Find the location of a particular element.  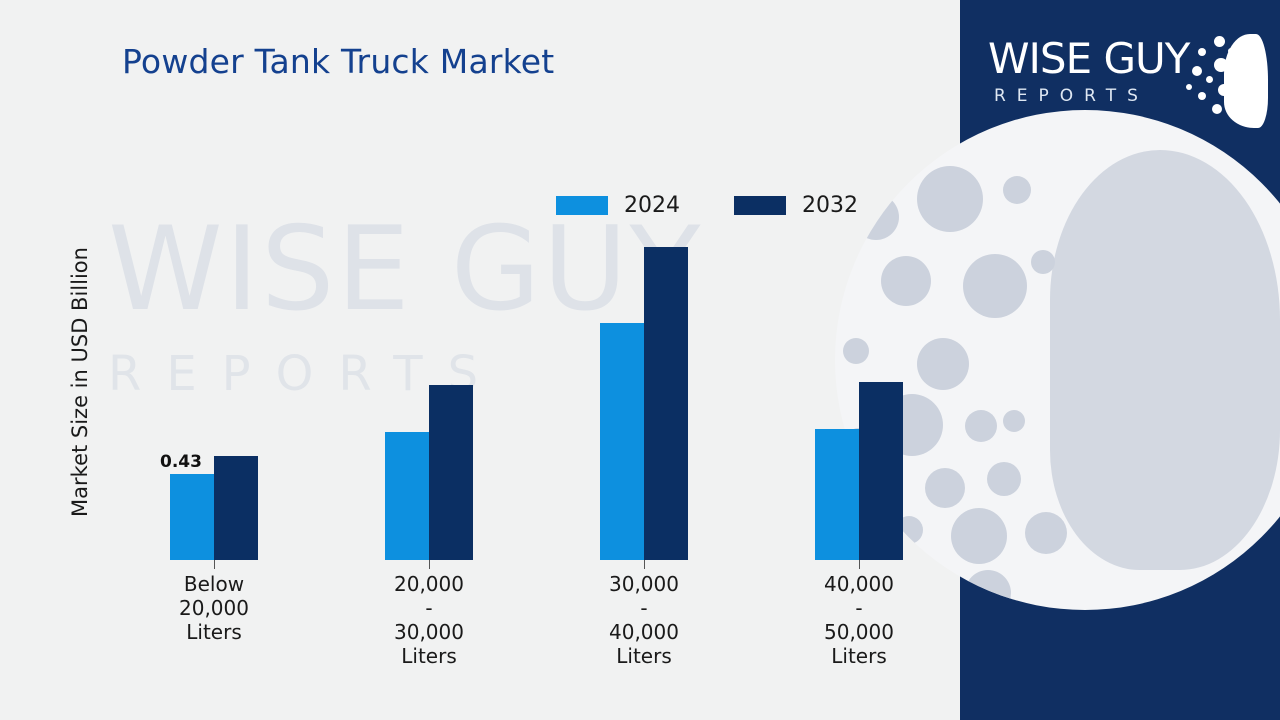

legend-label-2024: 2024 is located at coordinates (652, 205).